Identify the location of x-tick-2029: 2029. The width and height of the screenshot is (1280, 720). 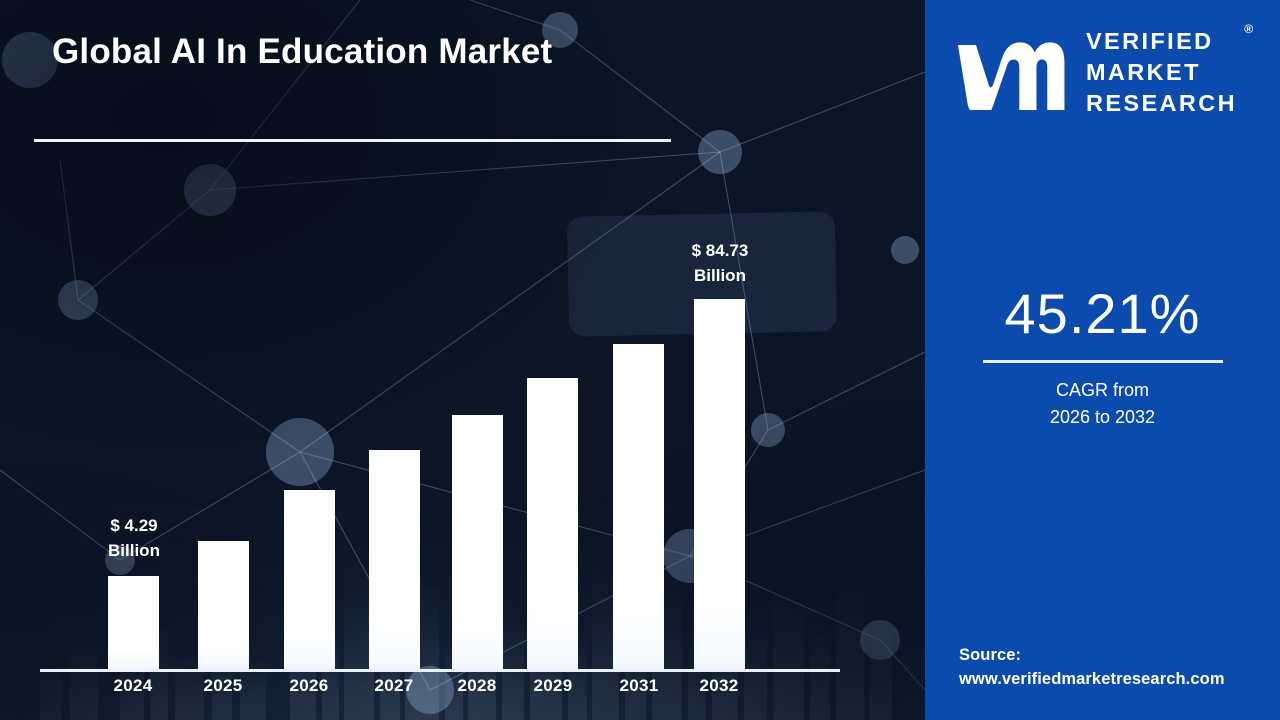
(553, 685).